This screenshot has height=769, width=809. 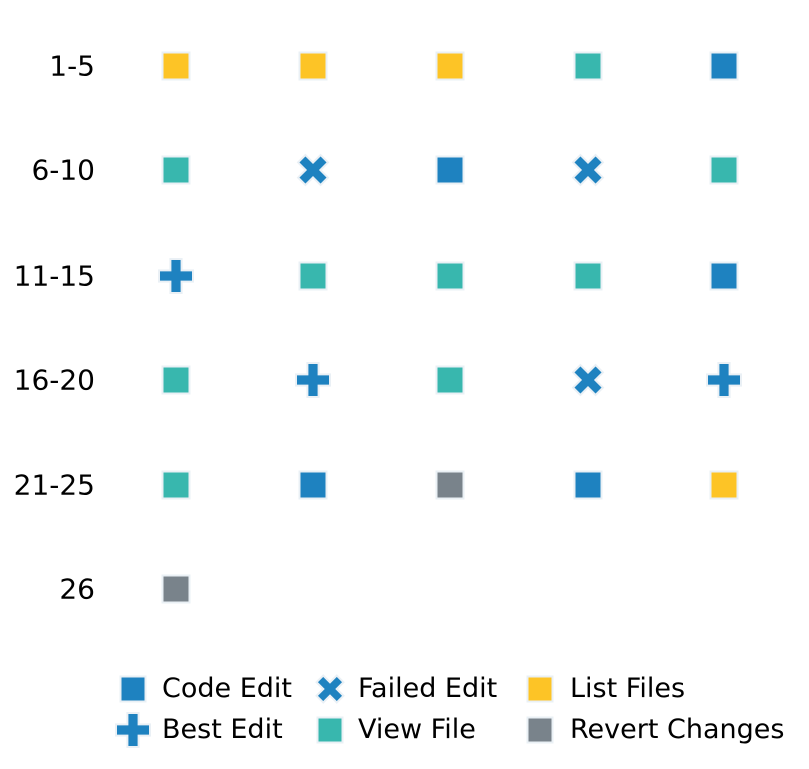 What do you see at coordinates (540, 689) in the screenshot?
I see `legend-marker-list-files` at bounding box center [540, 689].